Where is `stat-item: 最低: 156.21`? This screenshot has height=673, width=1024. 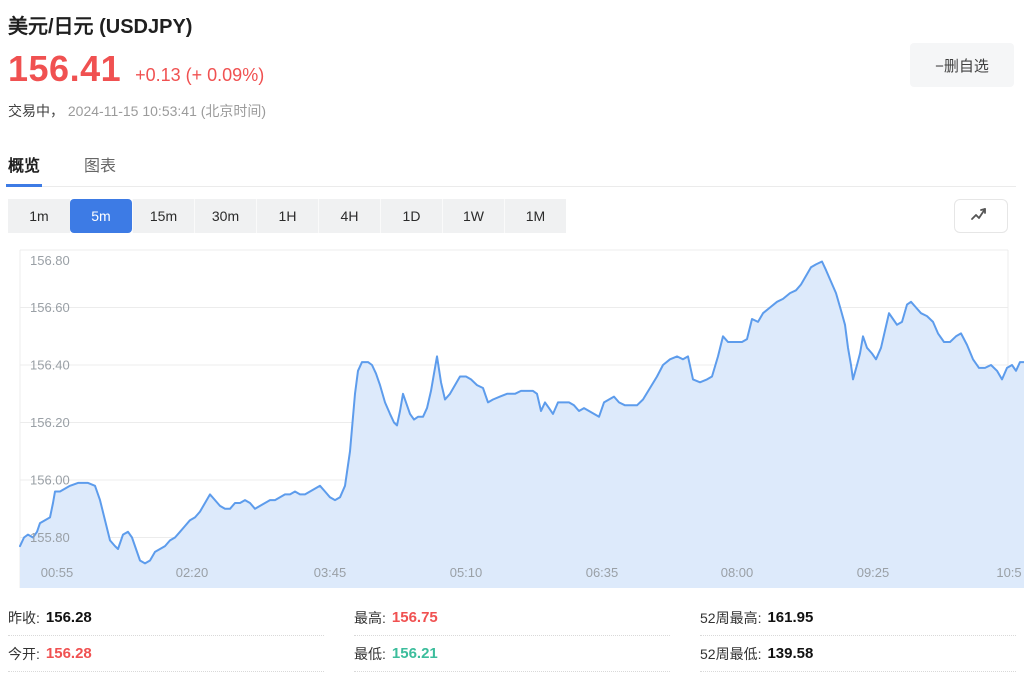
stat-item: 最低: 156.21 is located at coordinates (512, 654).